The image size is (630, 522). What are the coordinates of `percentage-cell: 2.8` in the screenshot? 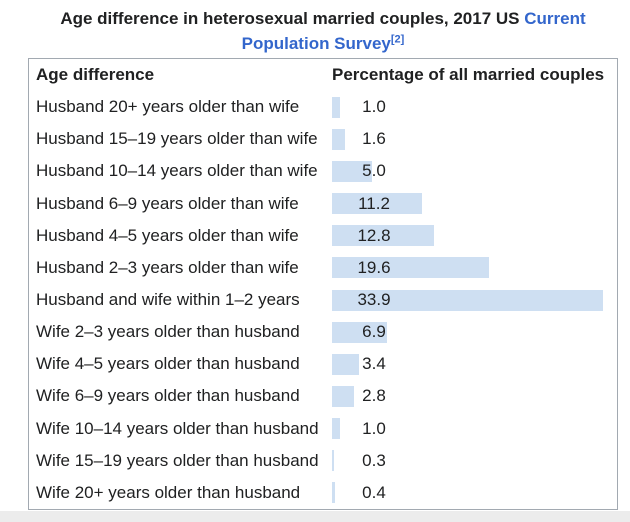 It's located at (474, 396).